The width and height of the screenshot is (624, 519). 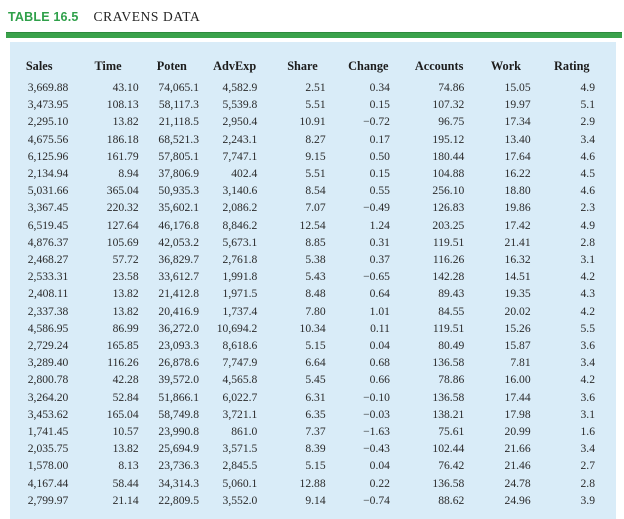 I want to click on cell-rating: 3.1, so click(x=588, y=260).